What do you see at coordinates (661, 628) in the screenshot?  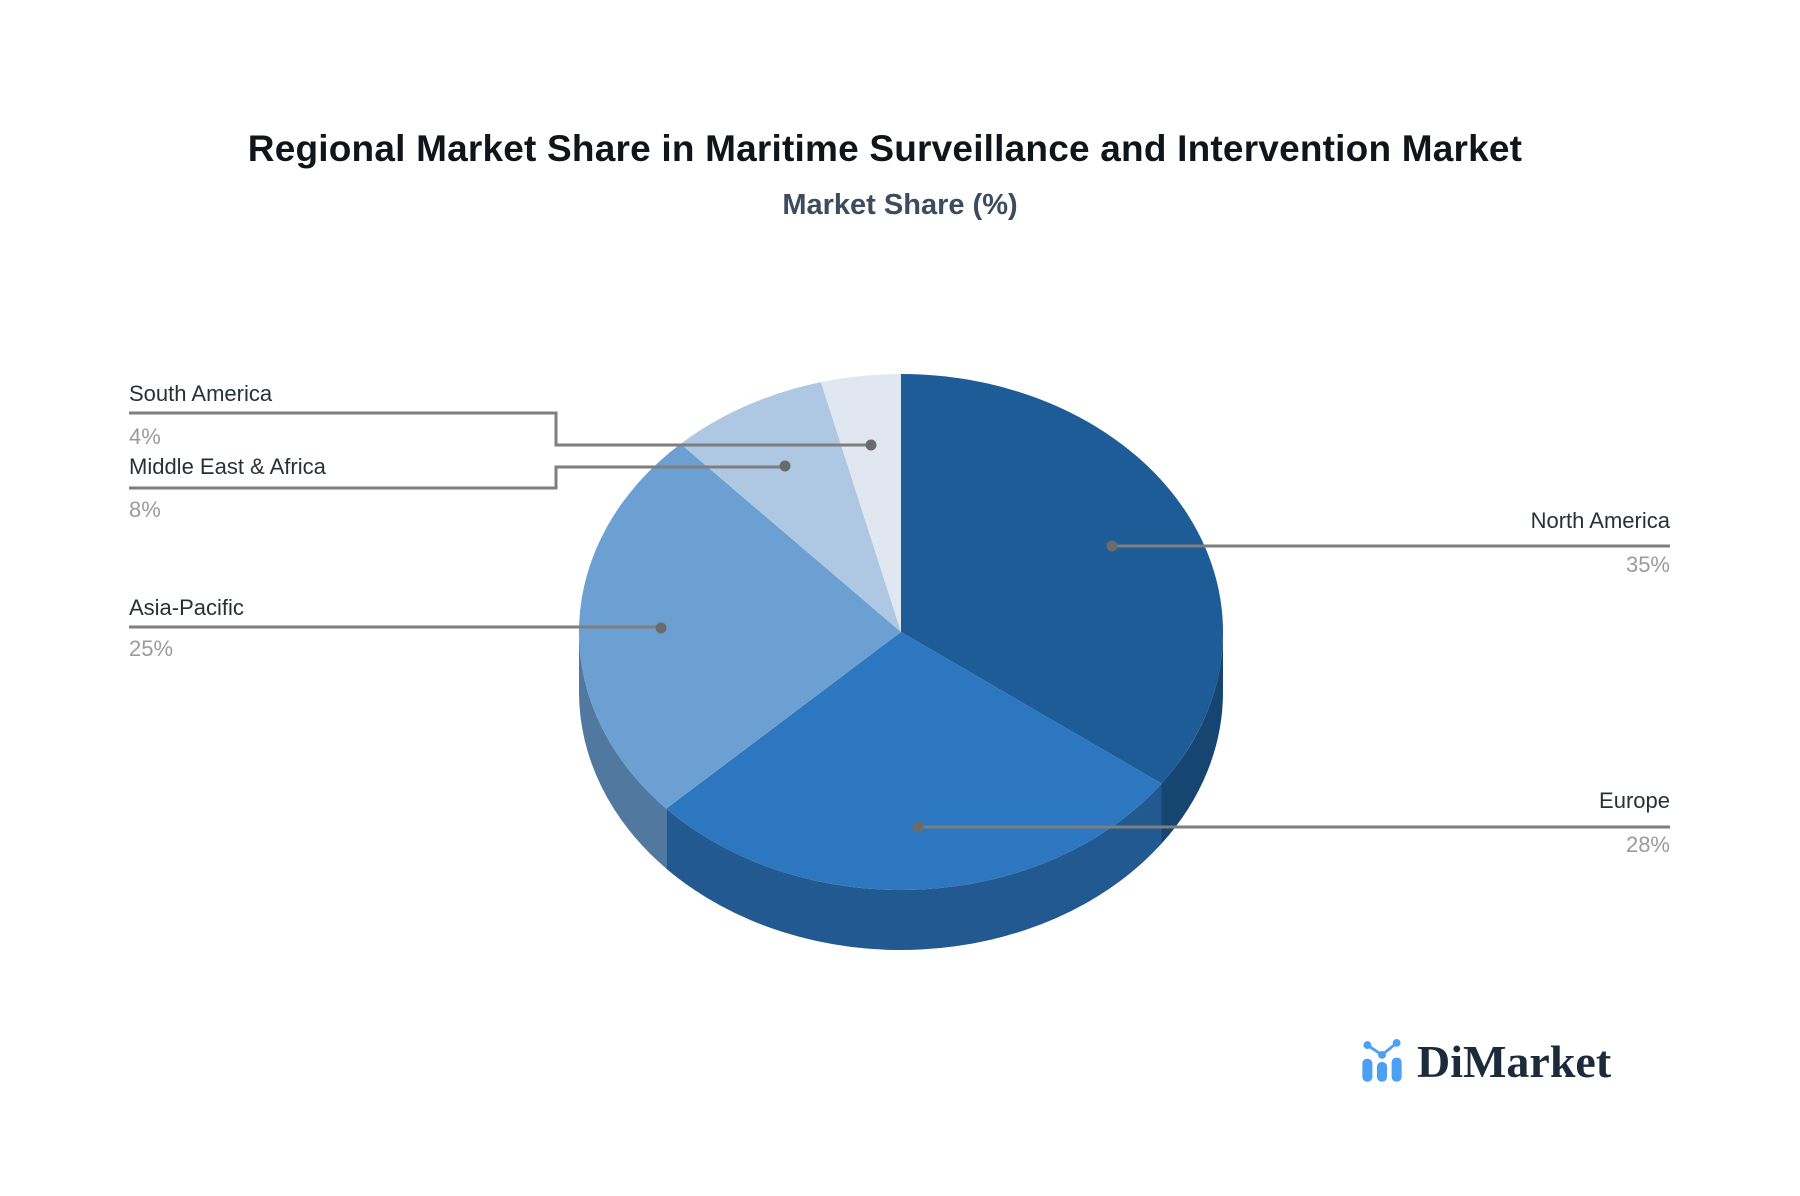 I see `leader-dot-asia-pacific` at bounding box center [661, 628].